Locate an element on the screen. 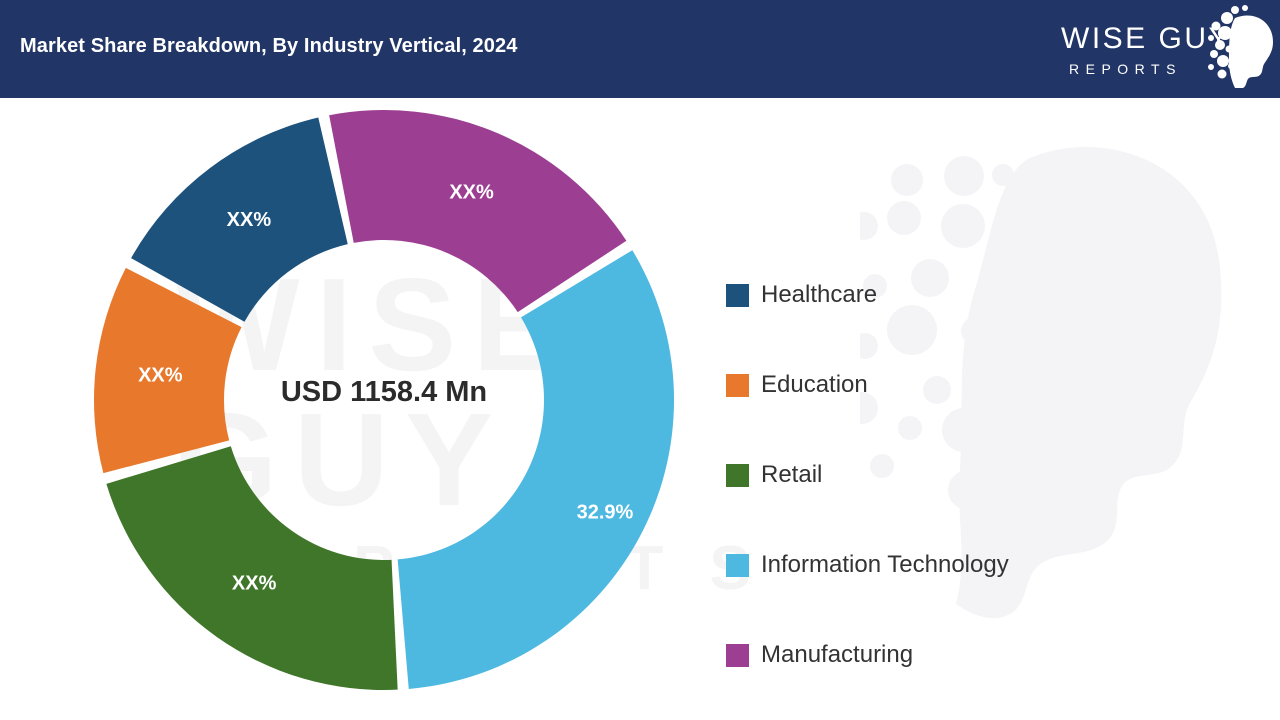 Image resolution: width=1280 pixels, height=720 pixels. donut-slice-label: 32.9% is located at coordinates (605, 513).